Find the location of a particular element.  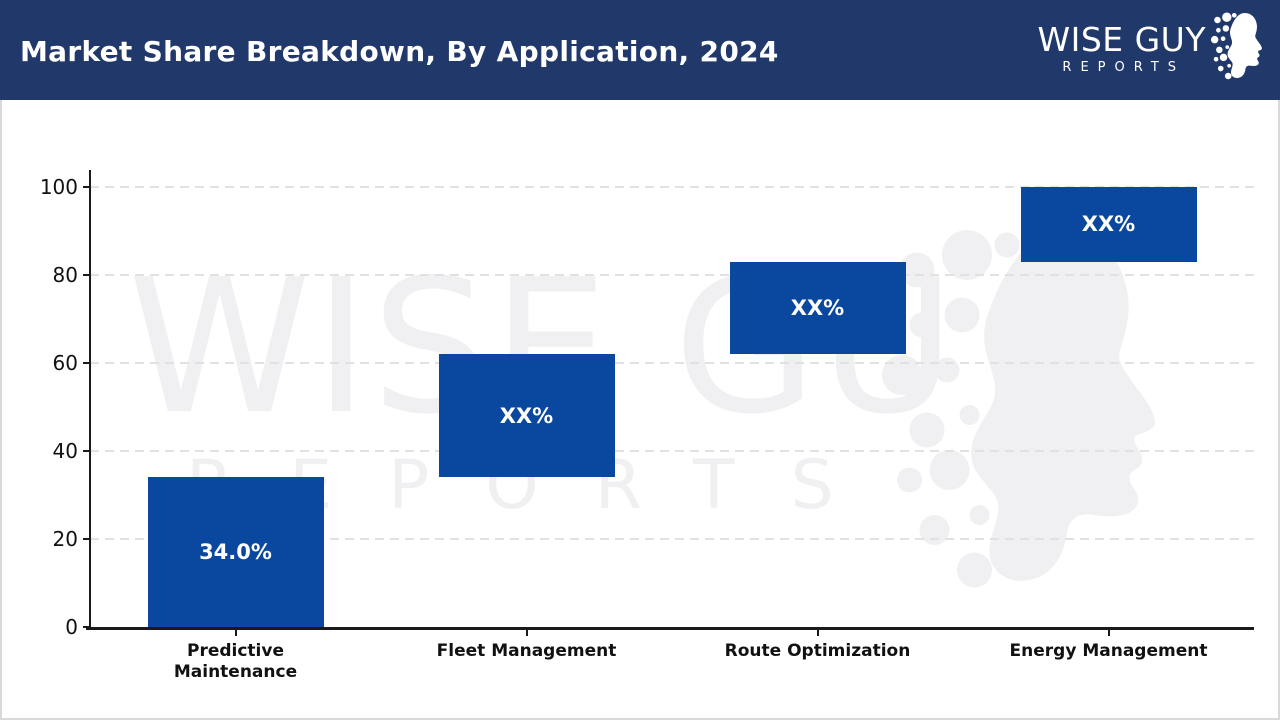

gridline-y60 is located at coordinates (672, 363).